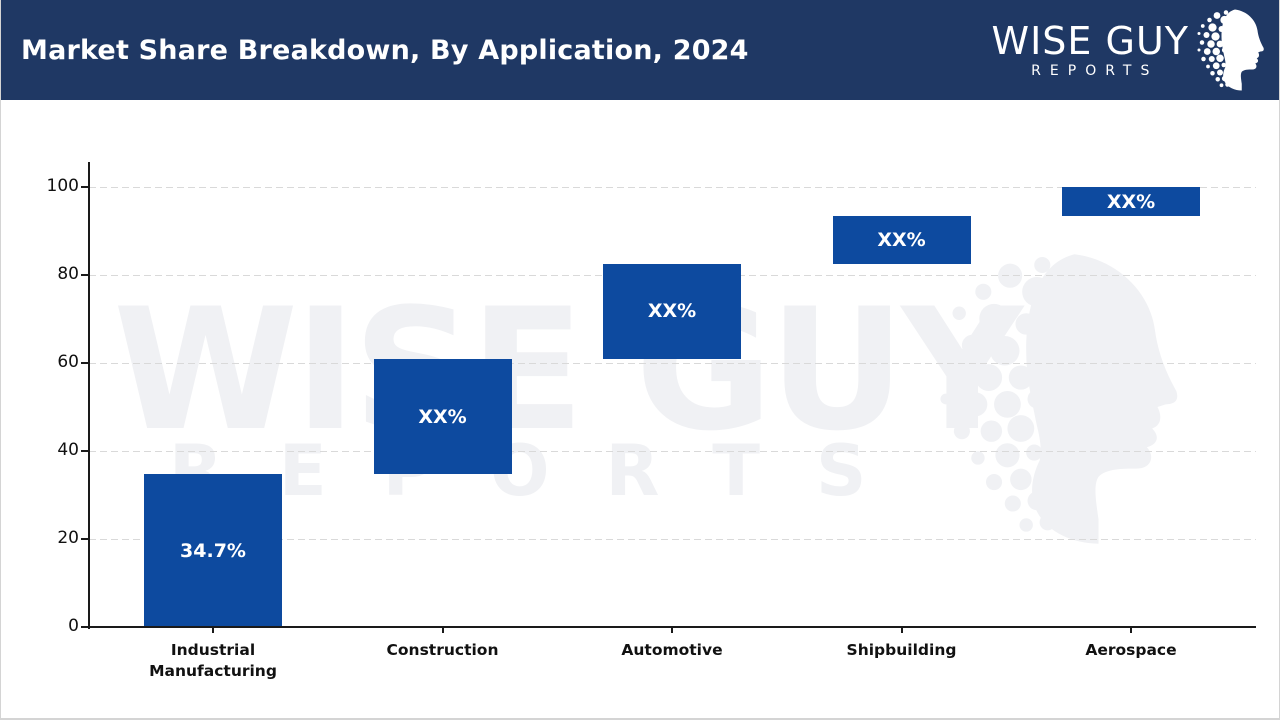  I want to click on y-tick-label-80: 80, so click(68, 274).